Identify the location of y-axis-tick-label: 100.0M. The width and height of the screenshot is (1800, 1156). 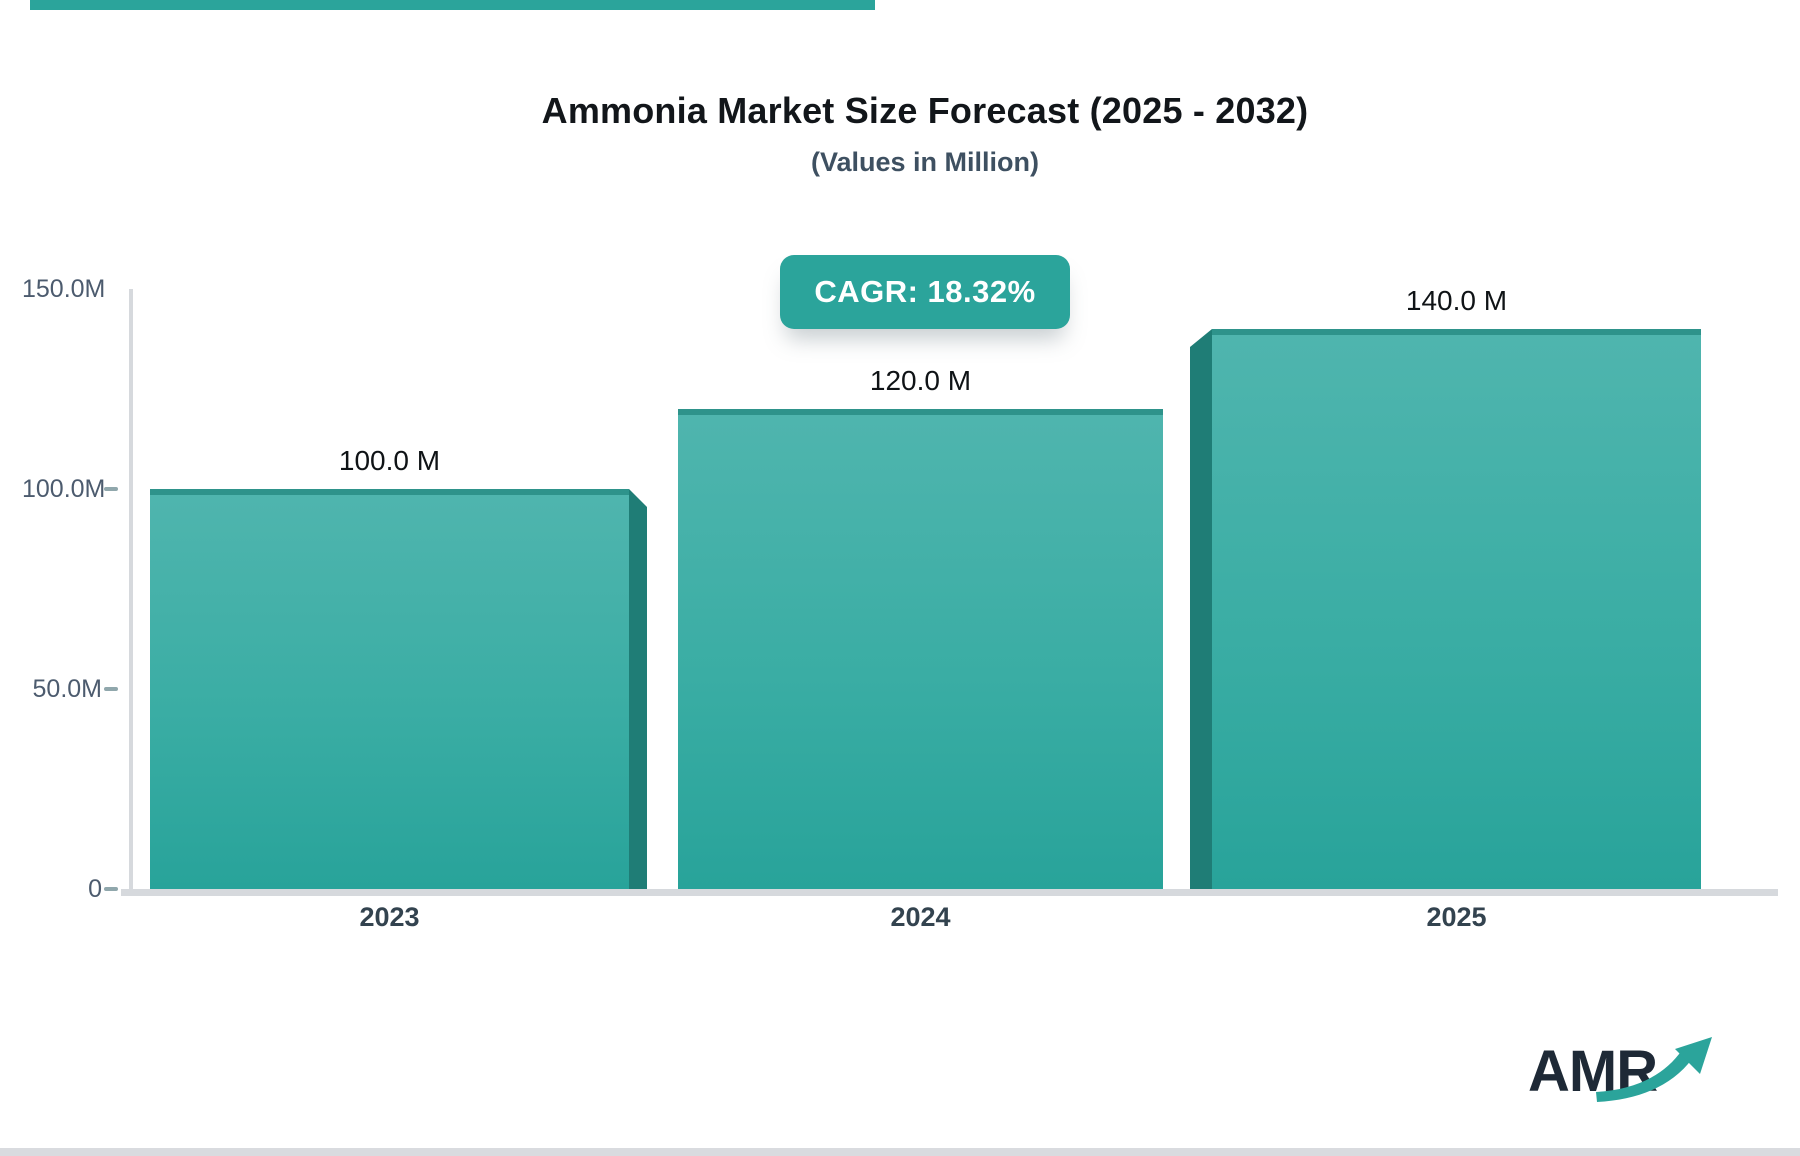
(64, 489).